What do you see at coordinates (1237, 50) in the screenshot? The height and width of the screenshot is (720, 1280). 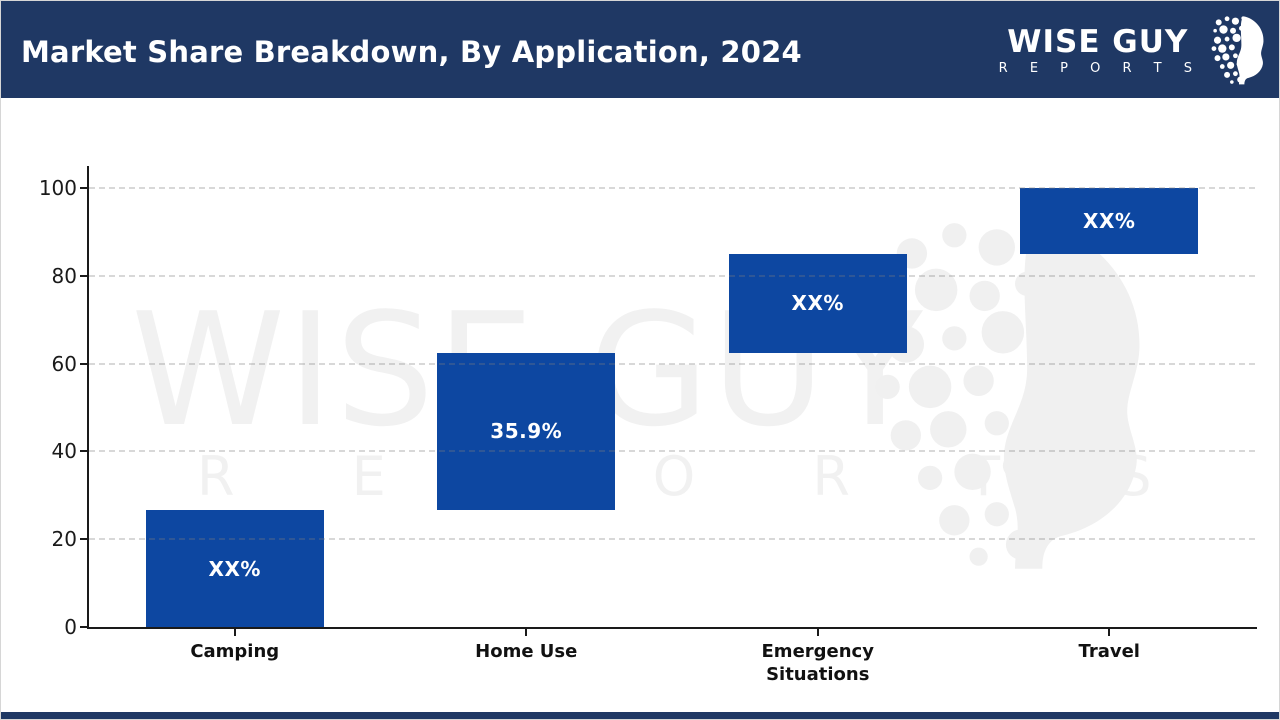 I see `logo-head-icon` at bounding box center [1237, 50].